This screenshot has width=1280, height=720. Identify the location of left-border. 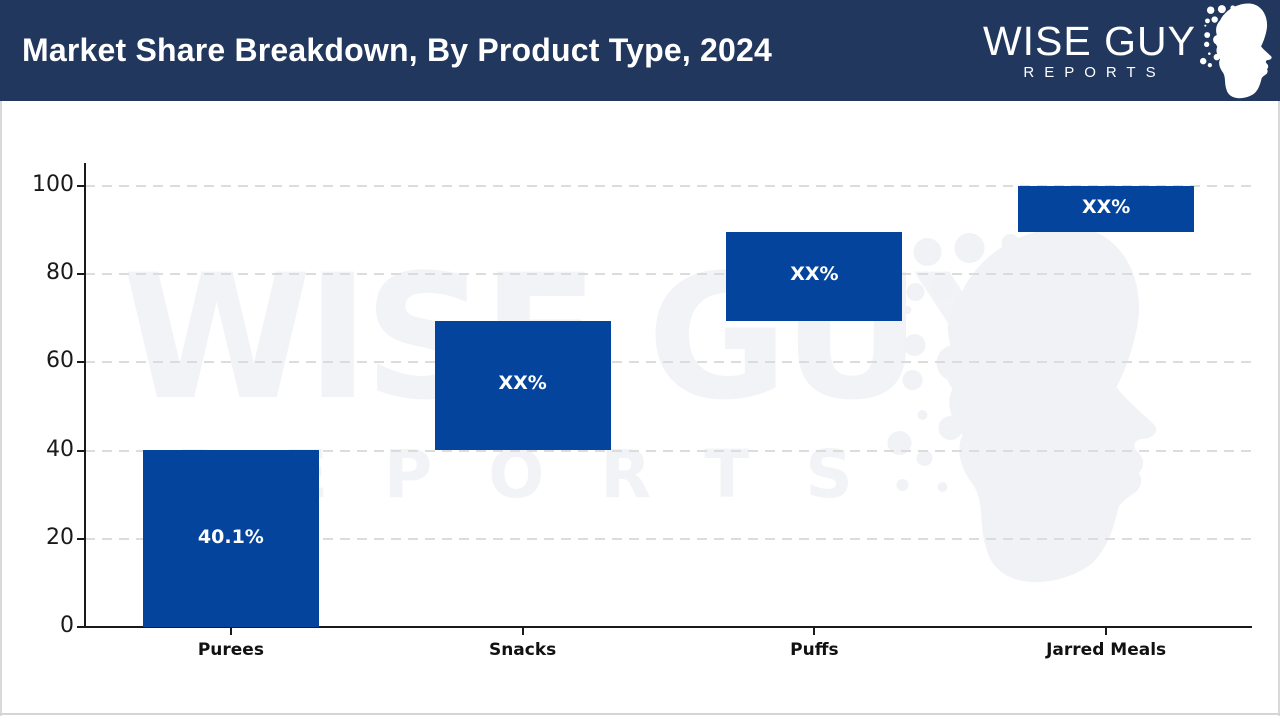
(1, 408).